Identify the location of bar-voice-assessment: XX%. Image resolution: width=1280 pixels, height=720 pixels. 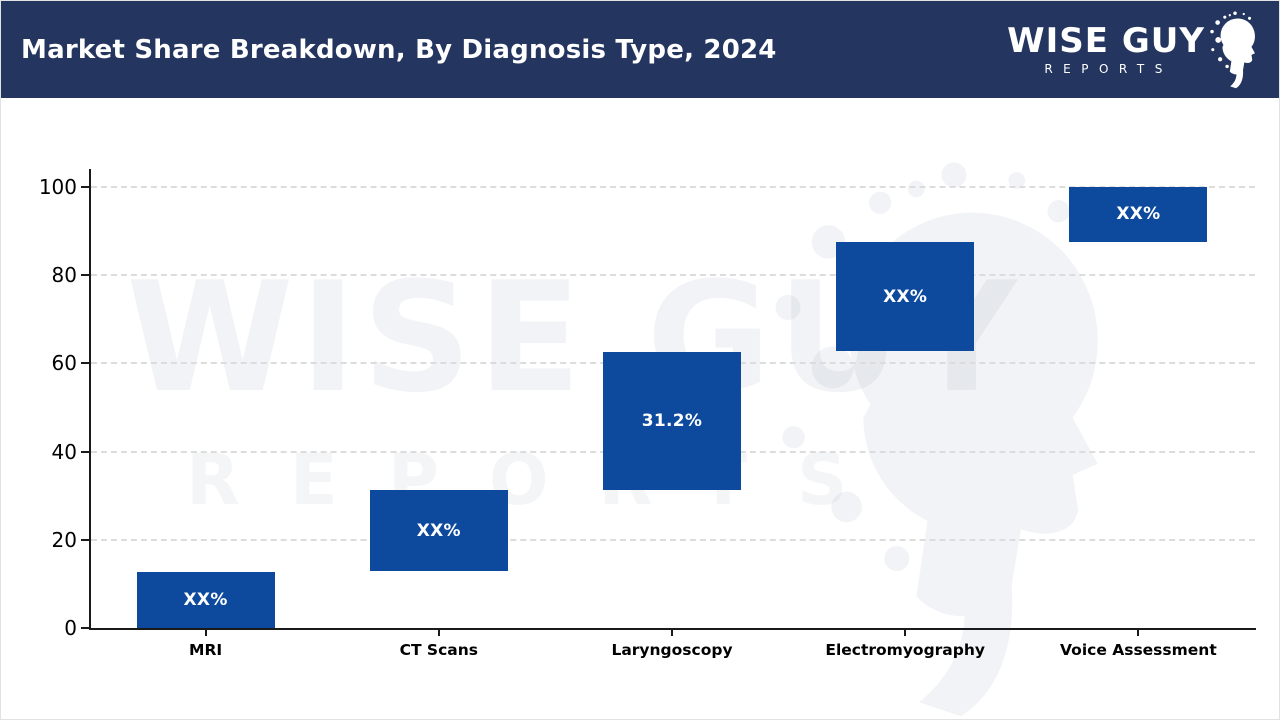
(1138, 214).